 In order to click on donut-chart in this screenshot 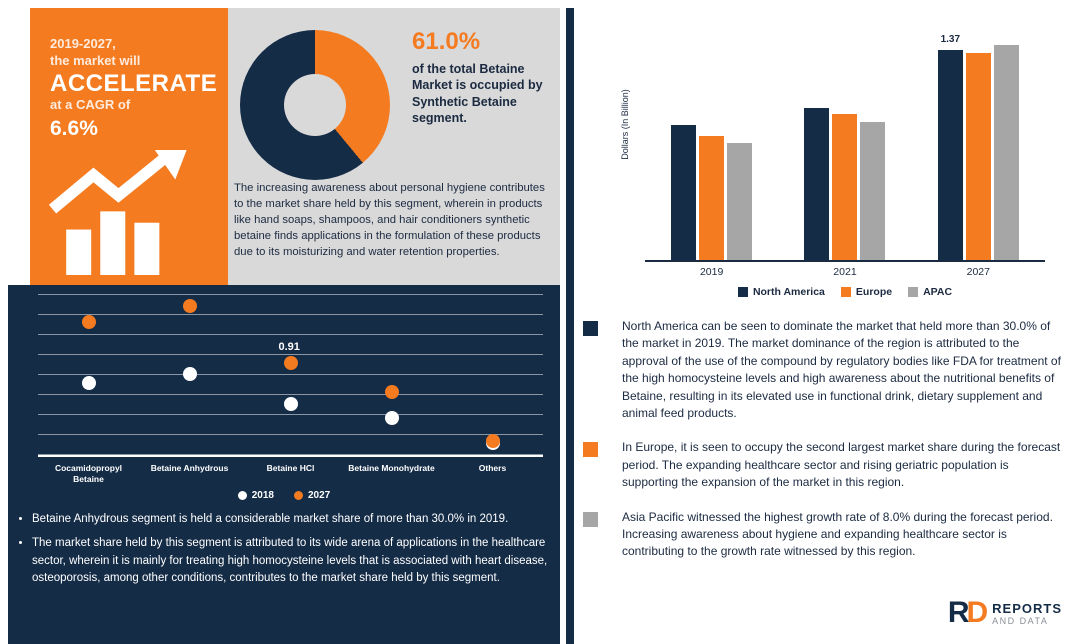, I will do `click(315, 105)`.